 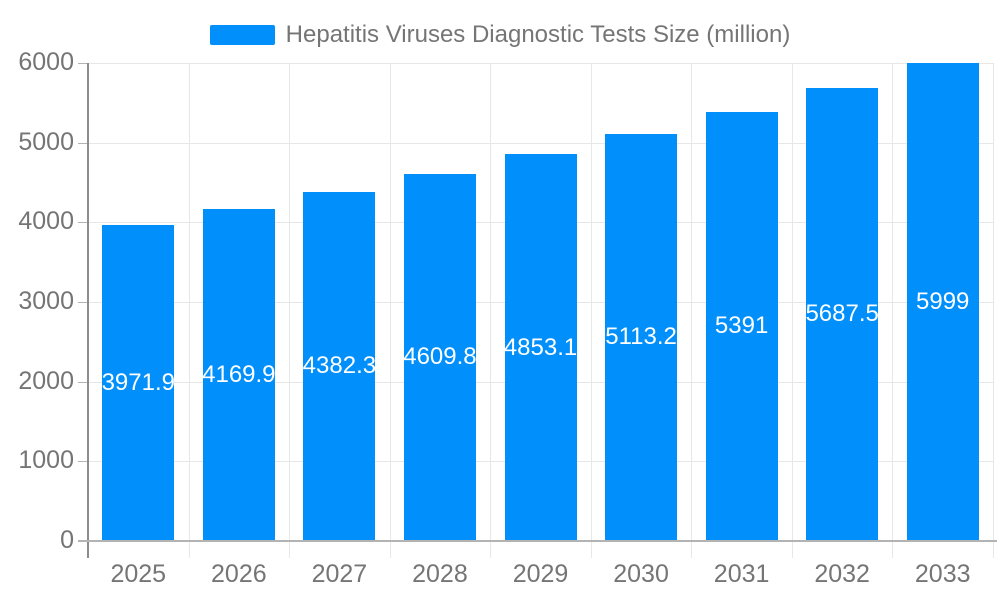 What do you see at coordinates (842, 574) in the screenshot?
I see `x-axis-label: 2032` at bounding box center [842, 574].